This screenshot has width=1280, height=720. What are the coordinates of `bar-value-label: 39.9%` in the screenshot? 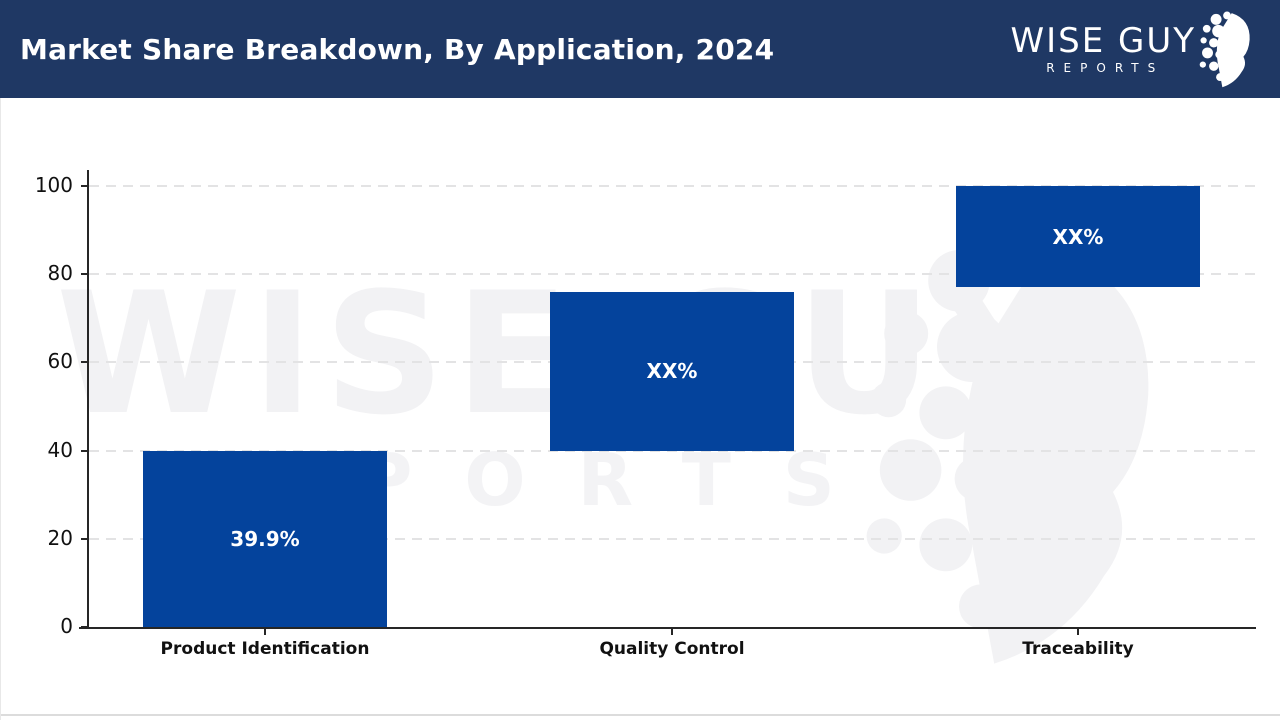 It's located at (265, 539).